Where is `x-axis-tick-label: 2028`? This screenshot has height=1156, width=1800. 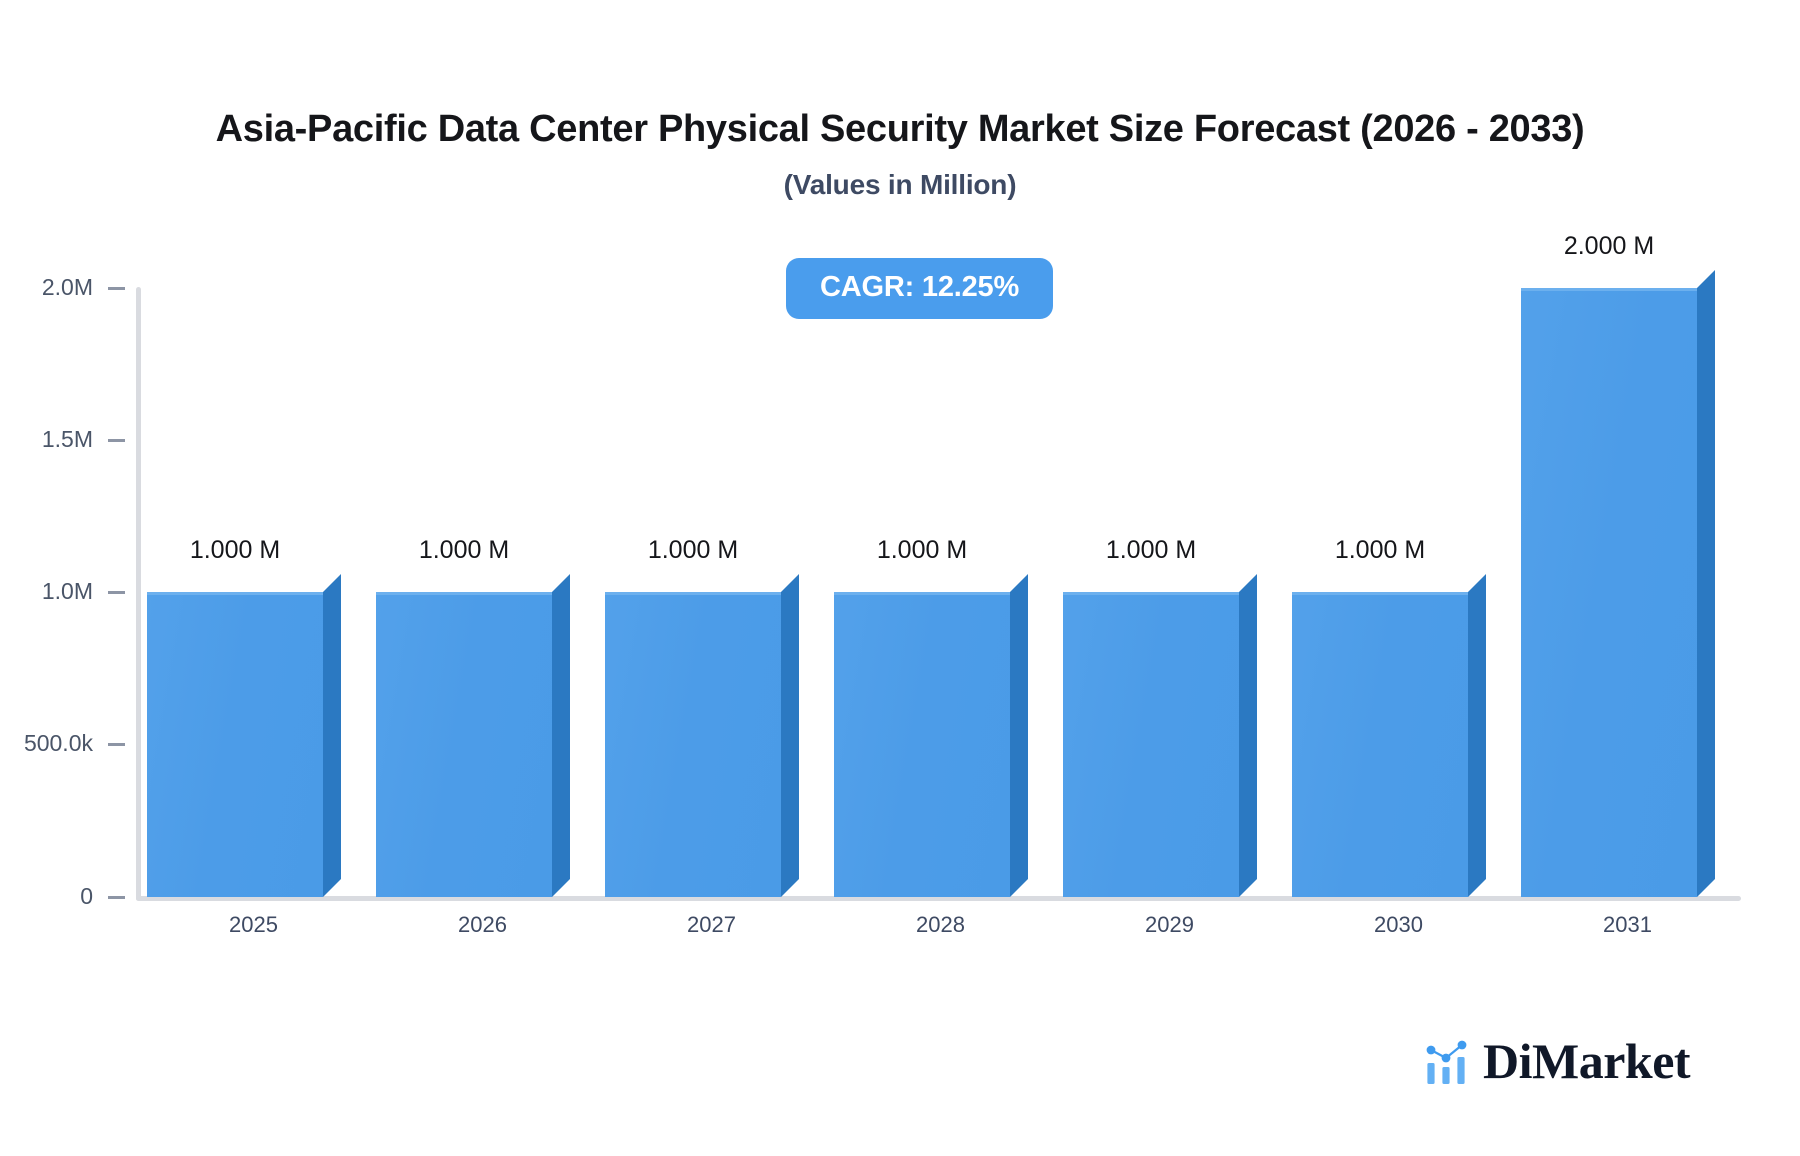
x-axis-tick-label: 2028 is located at coordinates (940, 924).